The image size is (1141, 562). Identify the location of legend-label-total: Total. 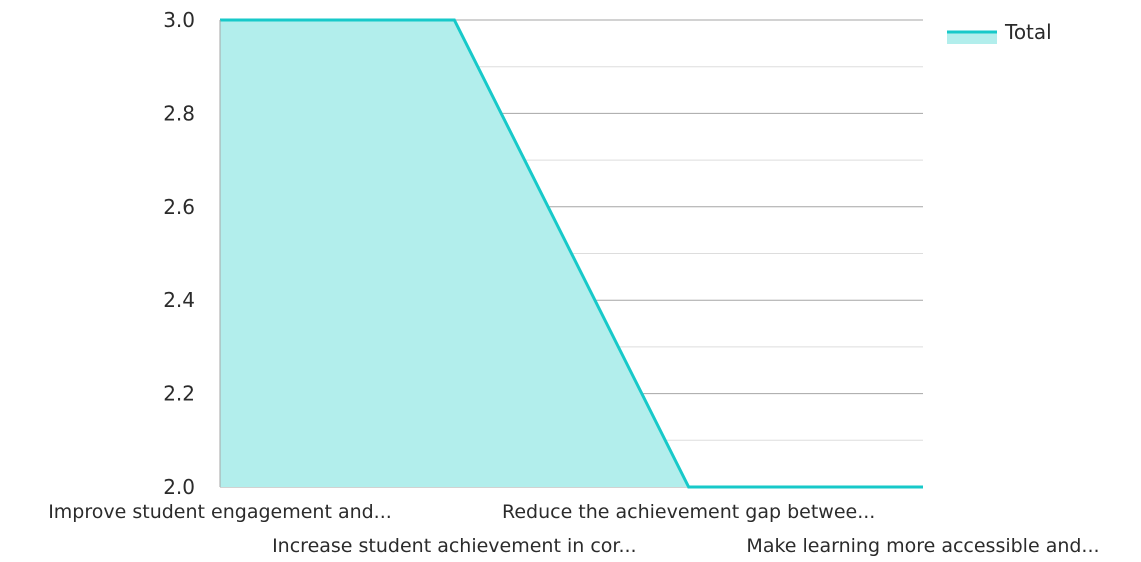
(1028, 32).